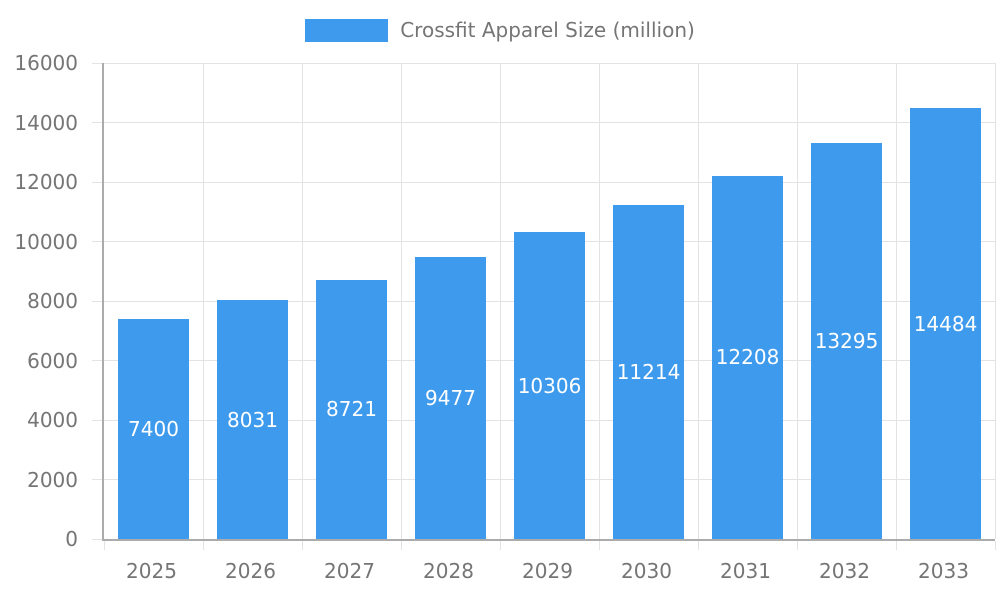 The image size is (1000, 600). I want to click on bar-value-label: 11214, so click(648, 372).